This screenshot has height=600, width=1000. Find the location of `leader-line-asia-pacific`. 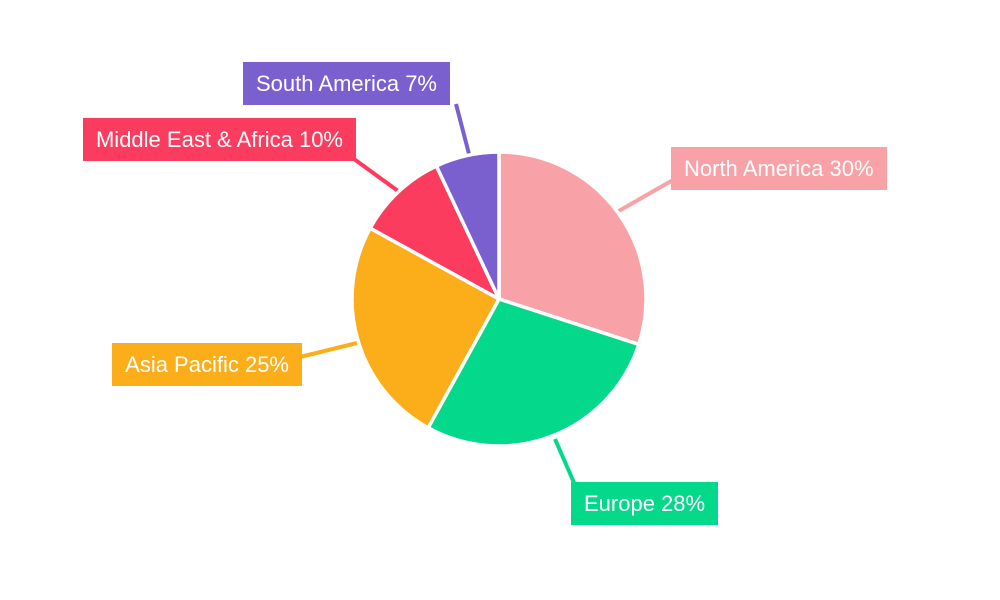

leader-line-asia-pacific is located at coordinates (328, 350).